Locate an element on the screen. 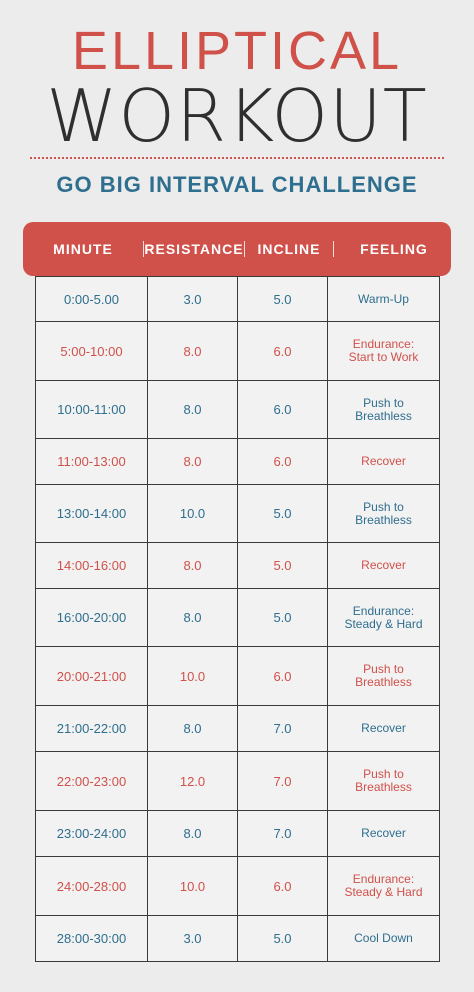 This screenshot has width=474, height=992. table-row: 20:00-21:00 10.0 6.0 Push to Breathless is located at coordinates (237, 676).